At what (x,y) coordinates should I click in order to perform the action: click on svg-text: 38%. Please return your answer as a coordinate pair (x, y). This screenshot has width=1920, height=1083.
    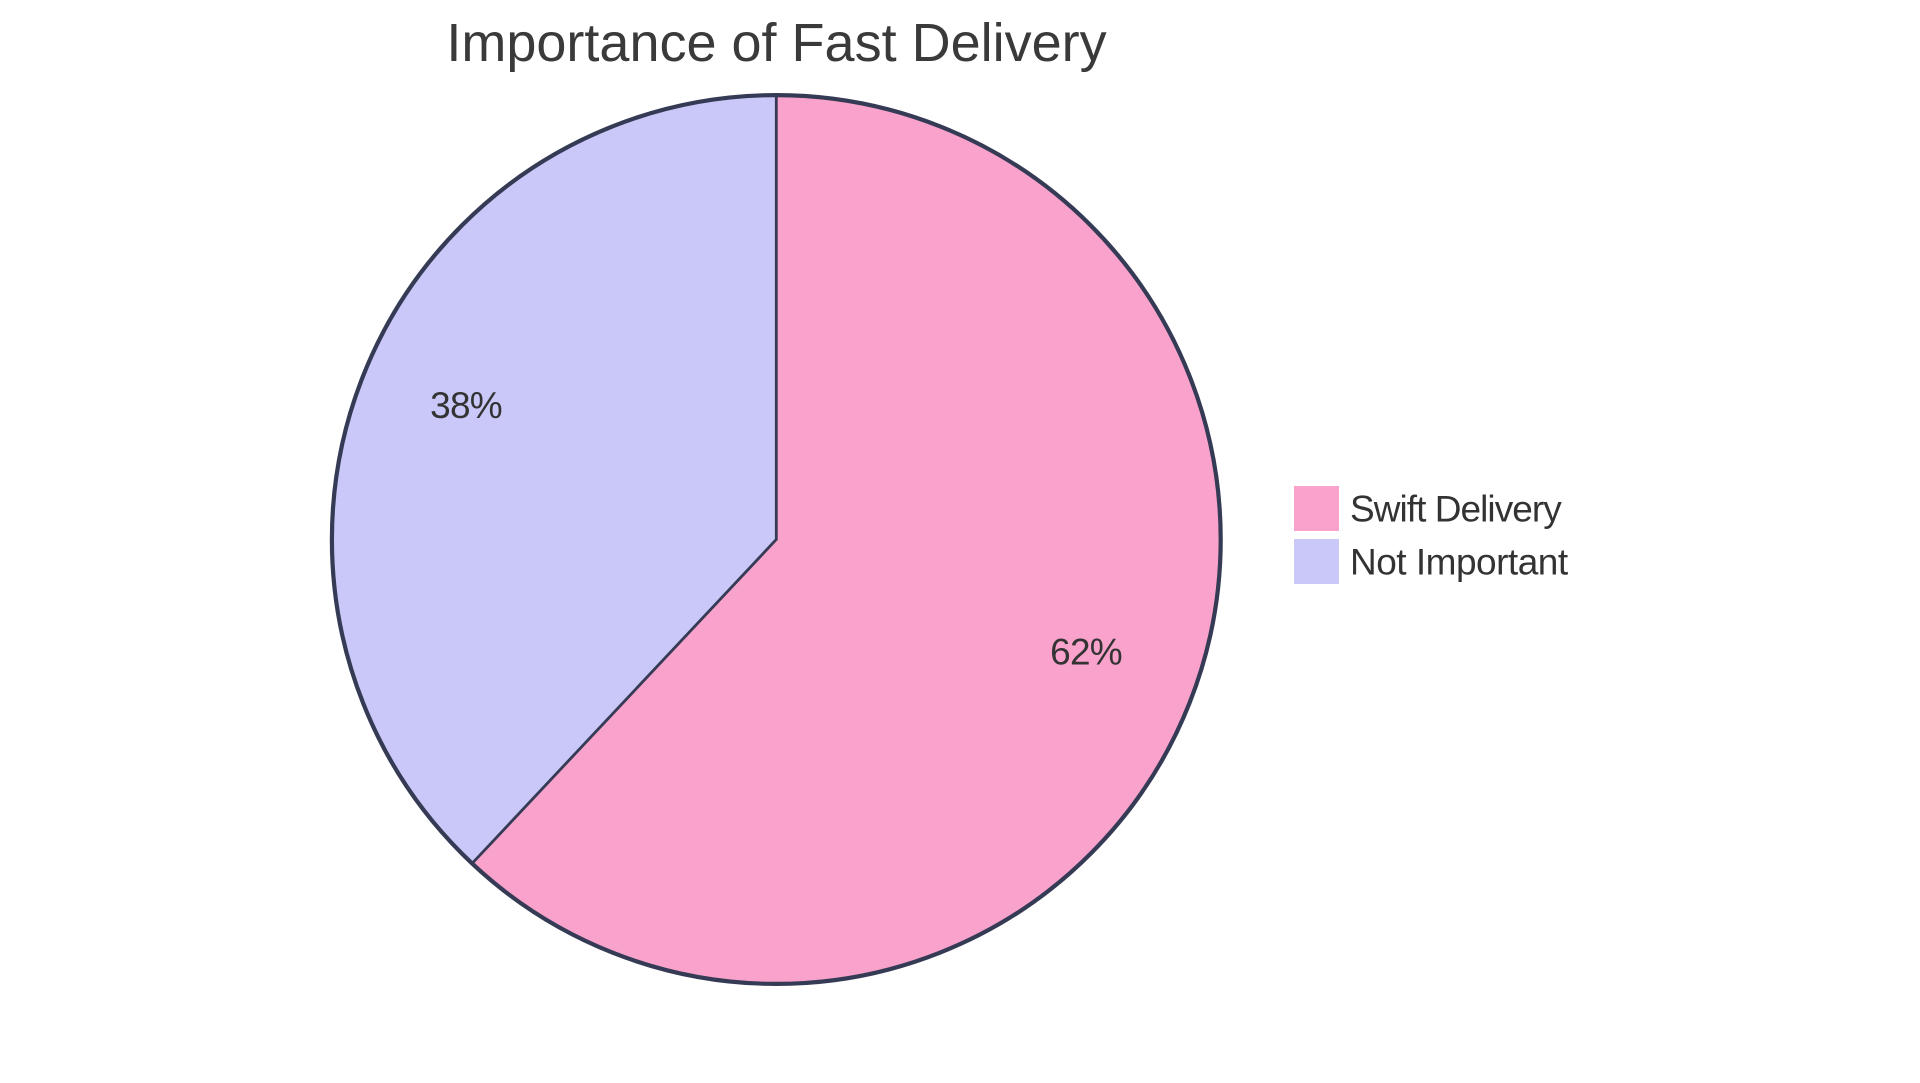
    Looking at the image, I should click on (466, 405).